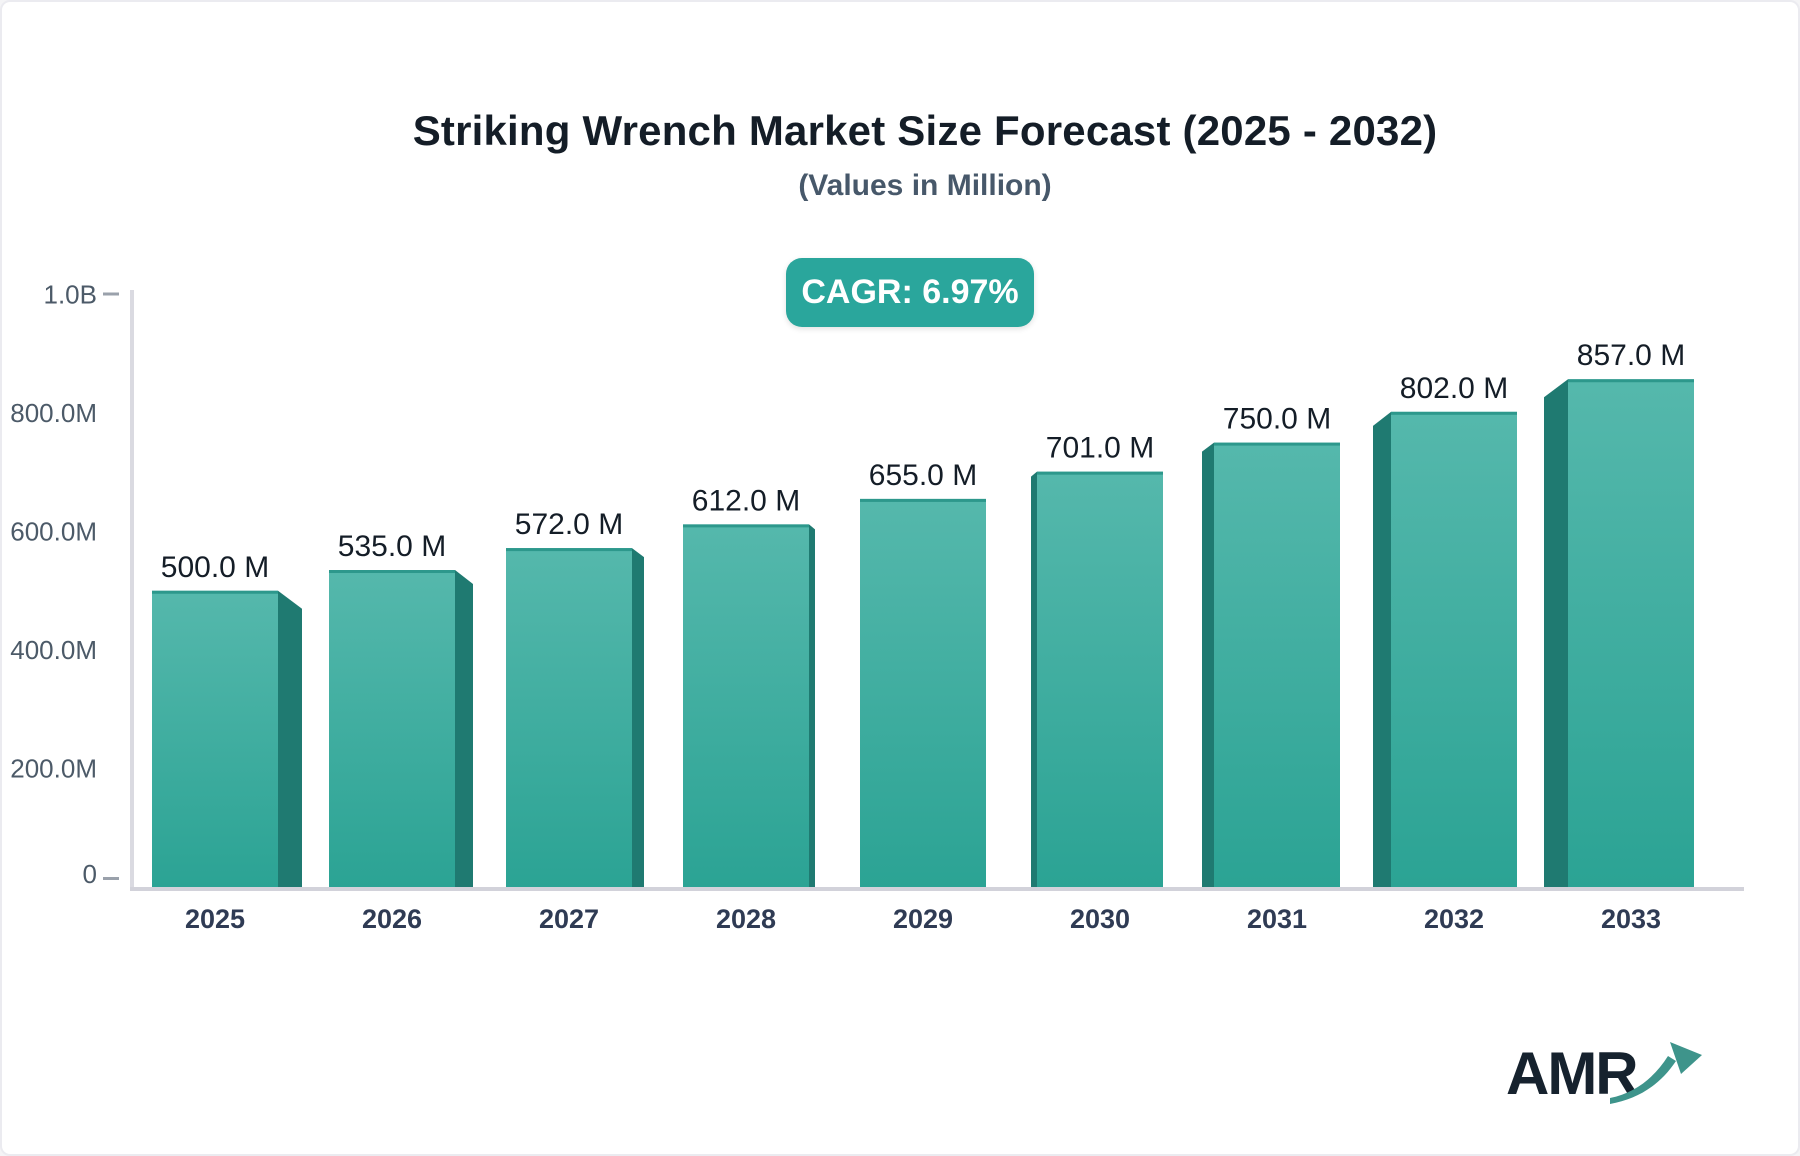 The height and width of the screenshot is (1156, 1800). Describe the element at coordinates (1454, 919) in the screenshot. I see `x-axis-label: 2032` at that location.